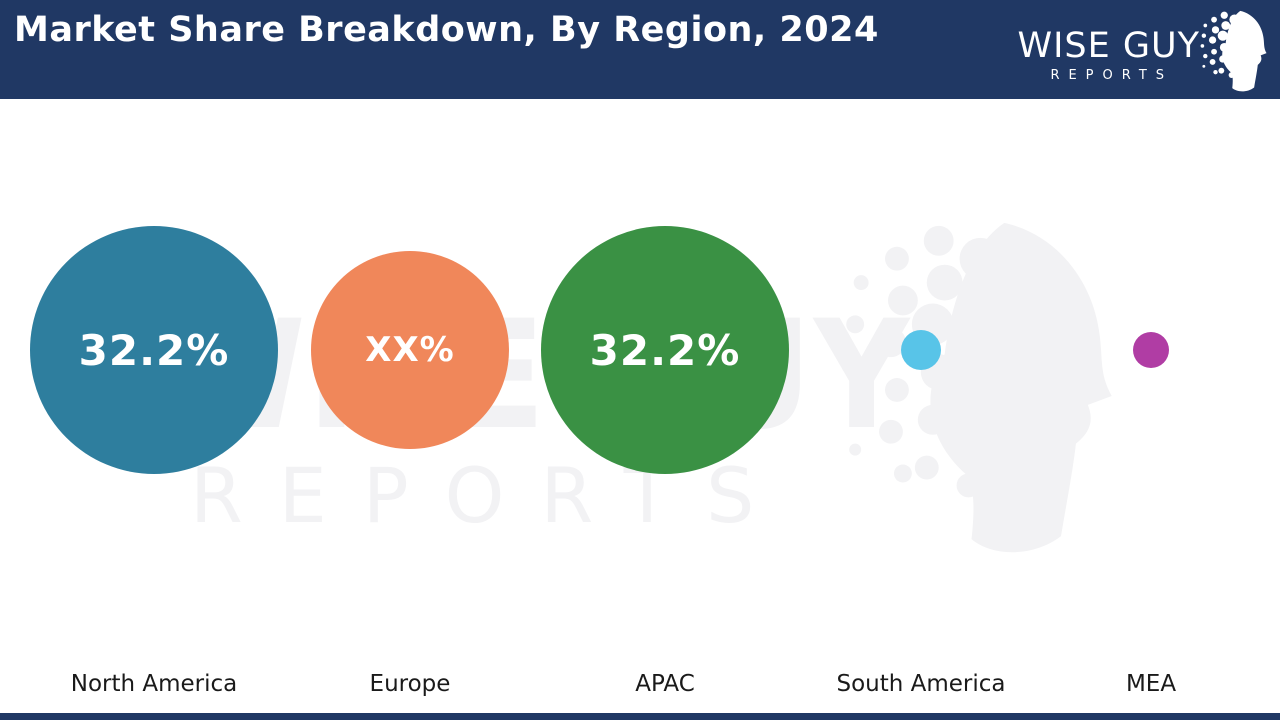 This screenshot has width=1280, height=720. I want to click on bubble-apac: 32.2%, so click(665, 350).